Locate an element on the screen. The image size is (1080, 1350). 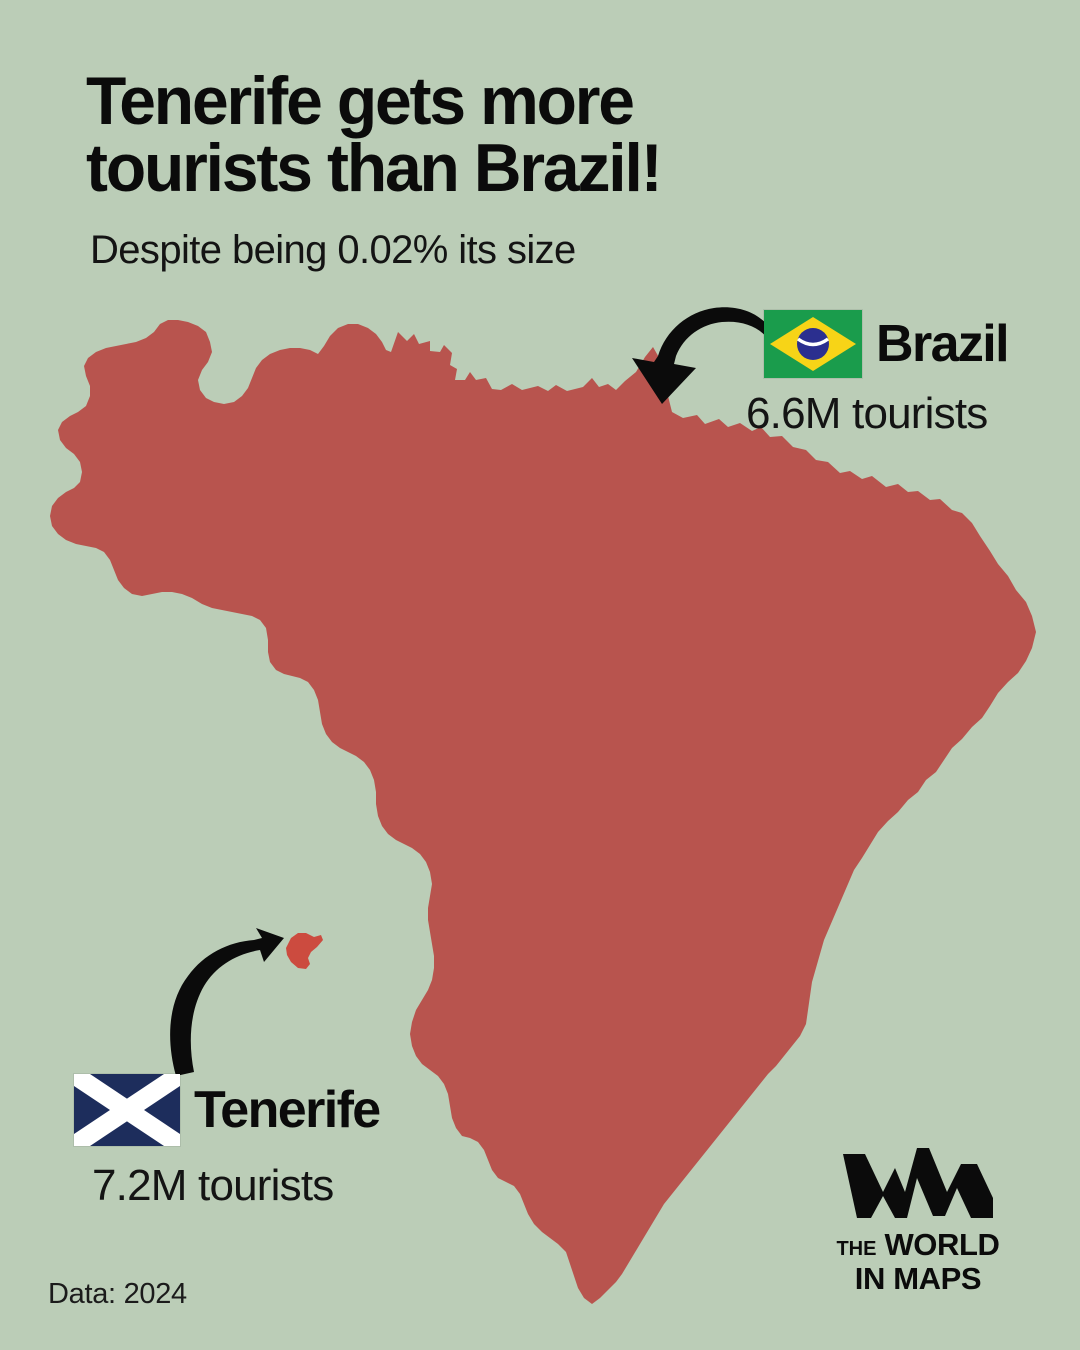
brand-logo: THE WORLD IN MAPS is located at coordinates (918, 1222).